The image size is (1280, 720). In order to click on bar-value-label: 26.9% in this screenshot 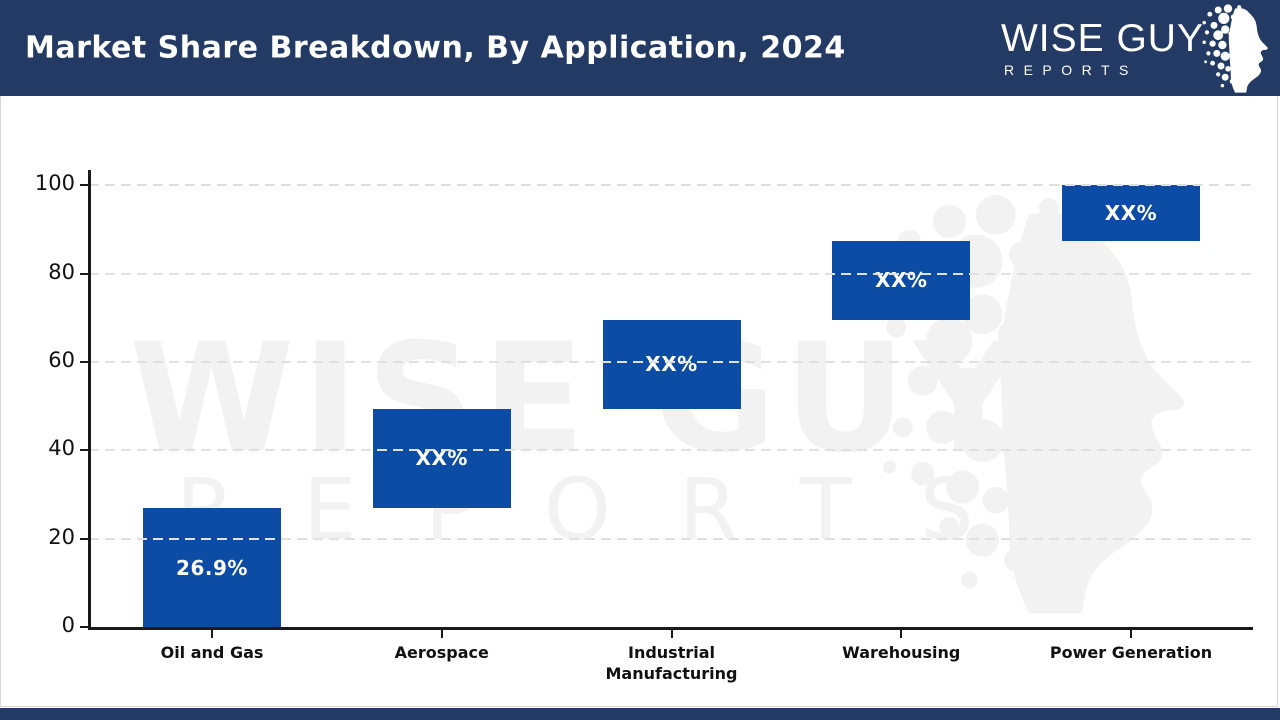, I will do `click(212, 567)`.